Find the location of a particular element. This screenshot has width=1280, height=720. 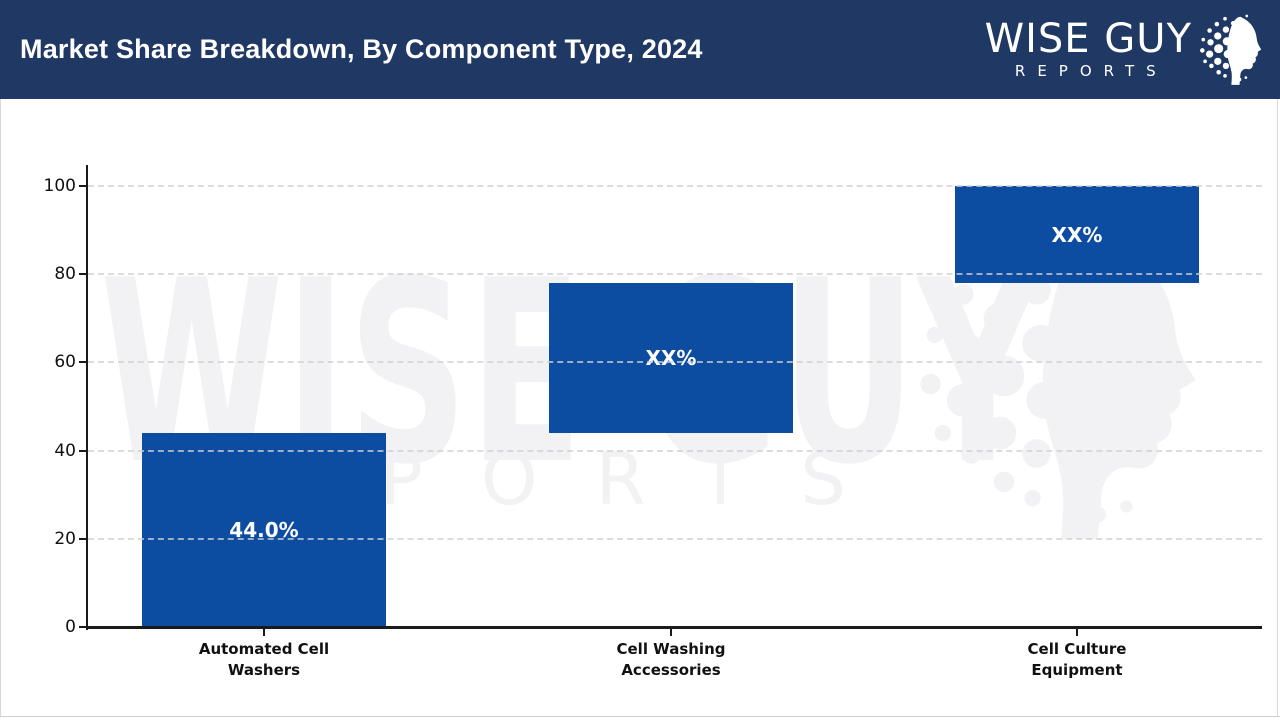

logo-text: WISE GUY REPORTS is located at coordinates (1088, 49).